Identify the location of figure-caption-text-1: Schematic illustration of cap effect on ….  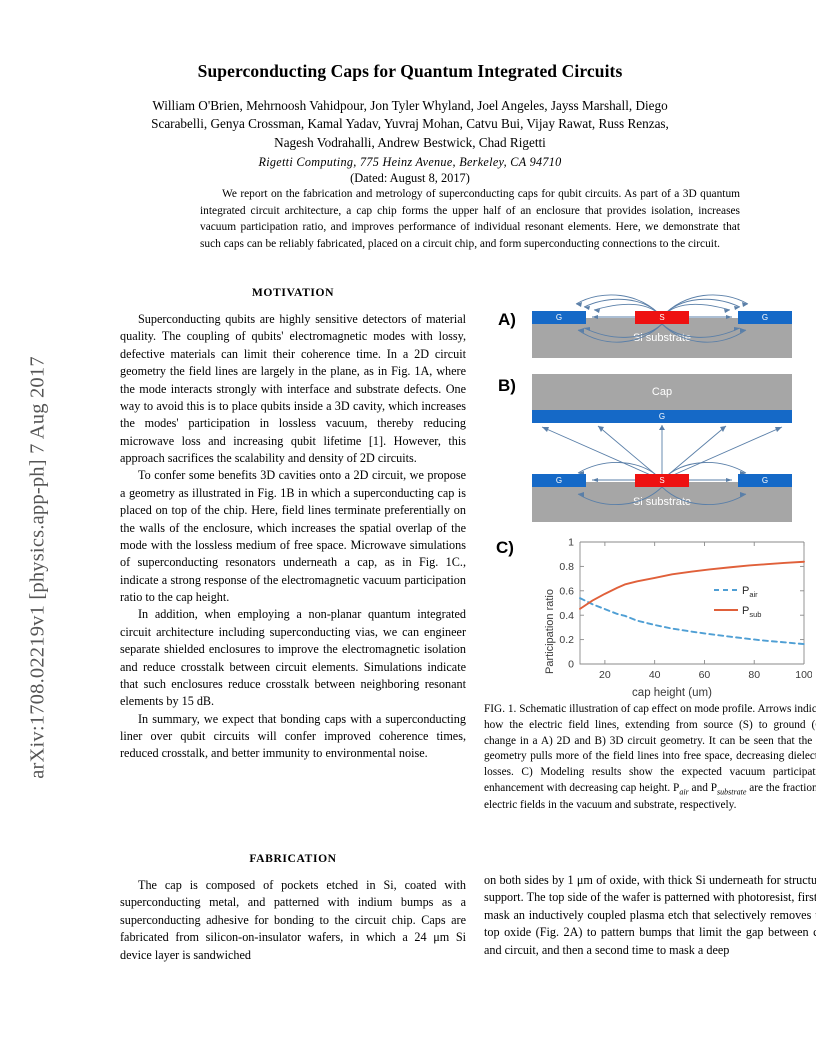
(650, 749).